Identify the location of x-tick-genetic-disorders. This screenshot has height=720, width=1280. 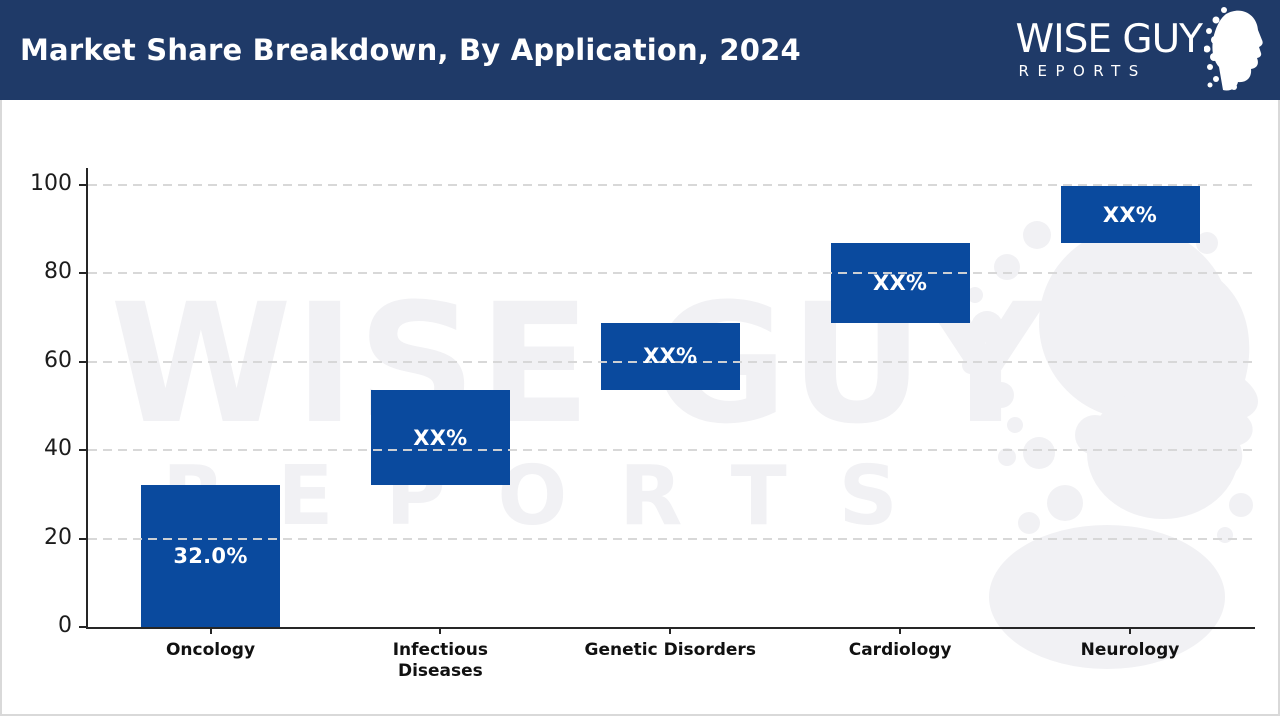
(670, 630).